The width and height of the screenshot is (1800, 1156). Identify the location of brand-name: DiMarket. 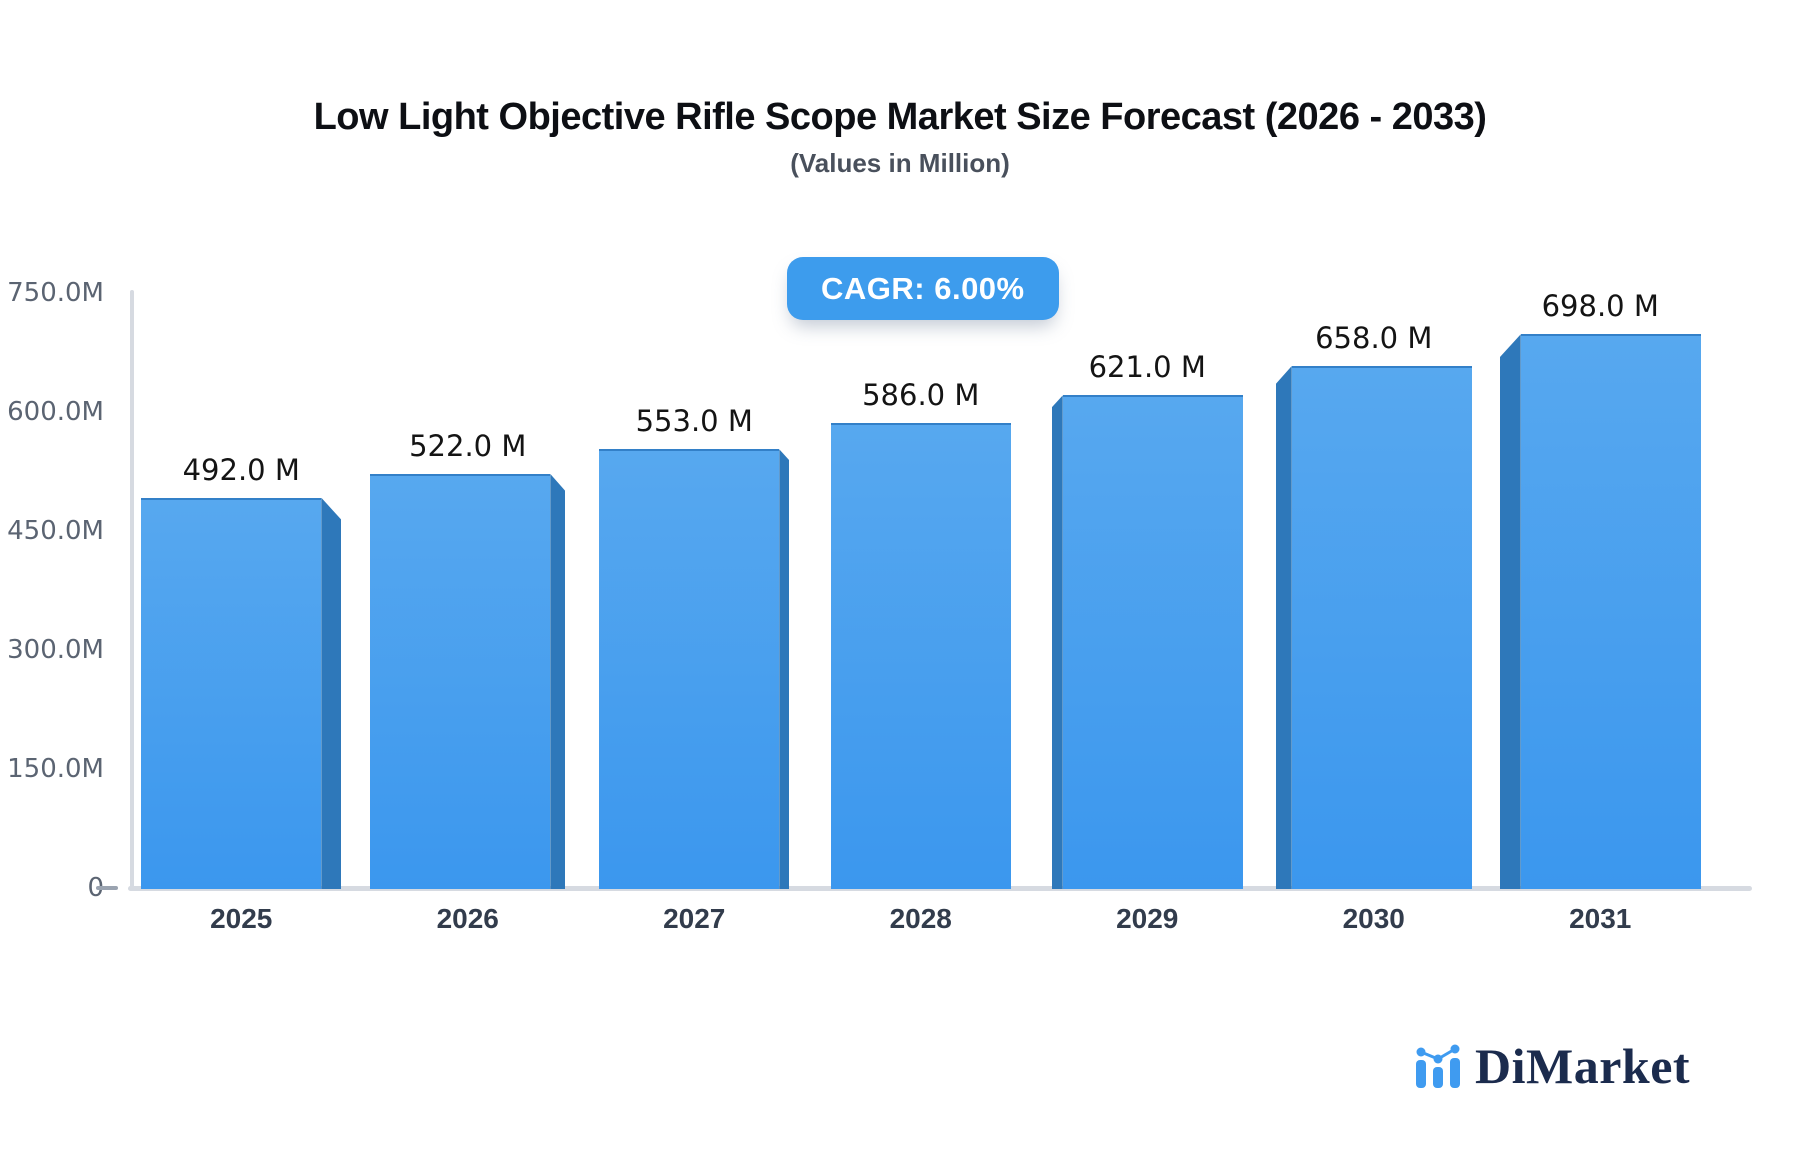
(1583, 1066).